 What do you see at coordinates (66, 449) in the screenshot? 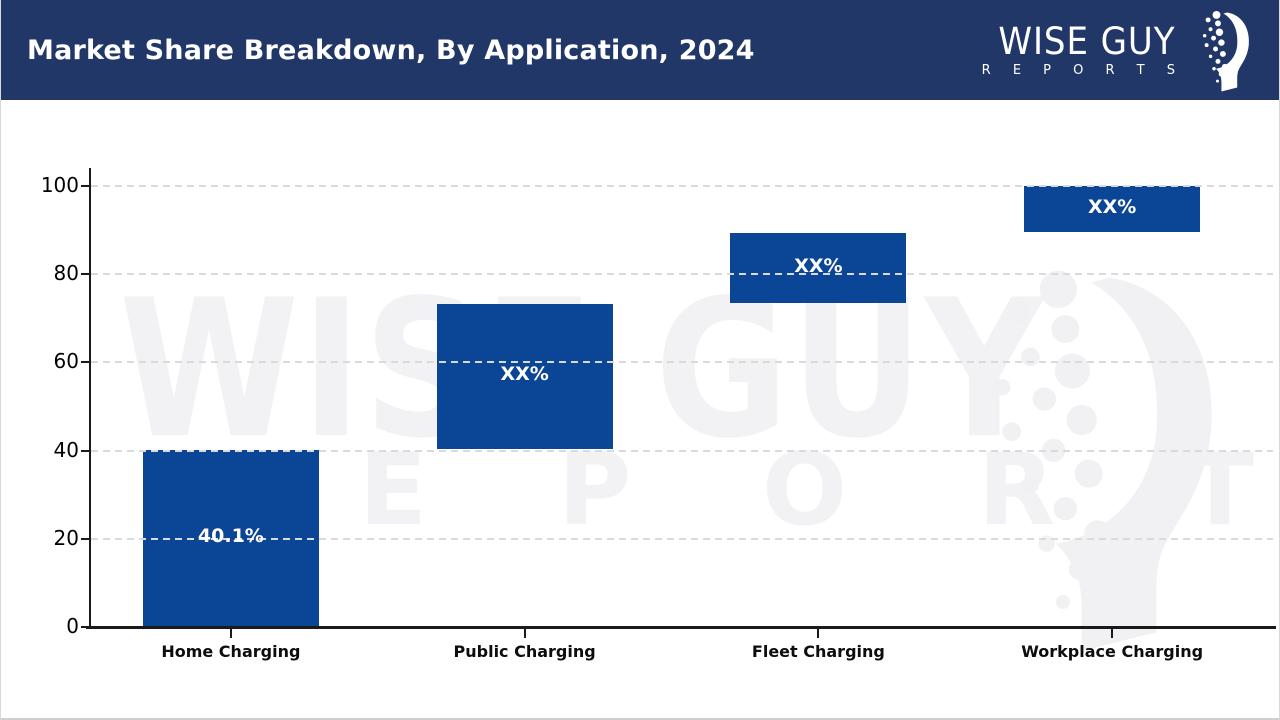
I see `y-tick-label: 40` at bounding box center [66, 449].